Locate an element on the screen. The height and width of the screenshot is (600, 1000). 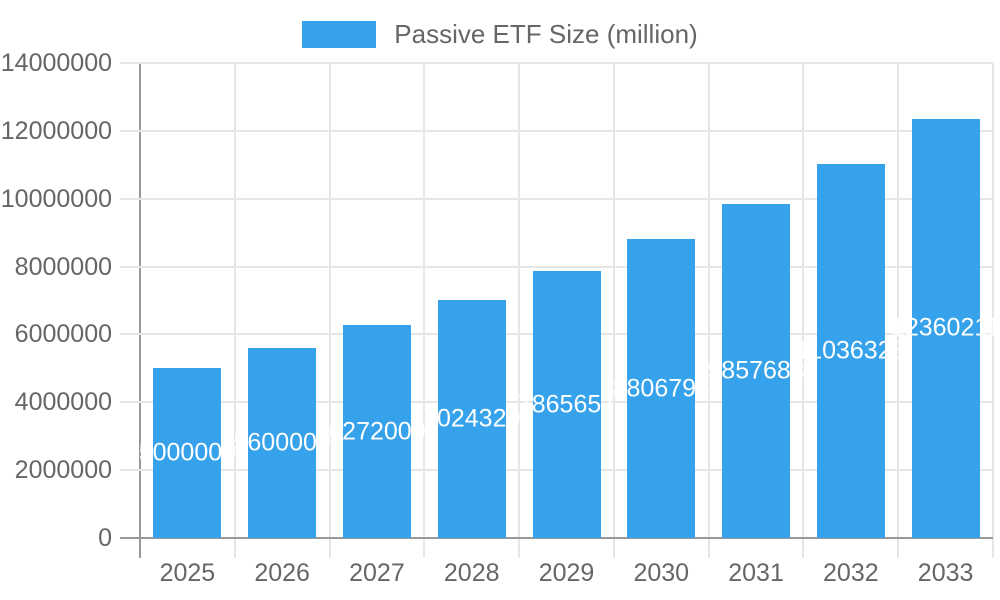
x-tick-label: 2027 is located at coordinates (377, 573).